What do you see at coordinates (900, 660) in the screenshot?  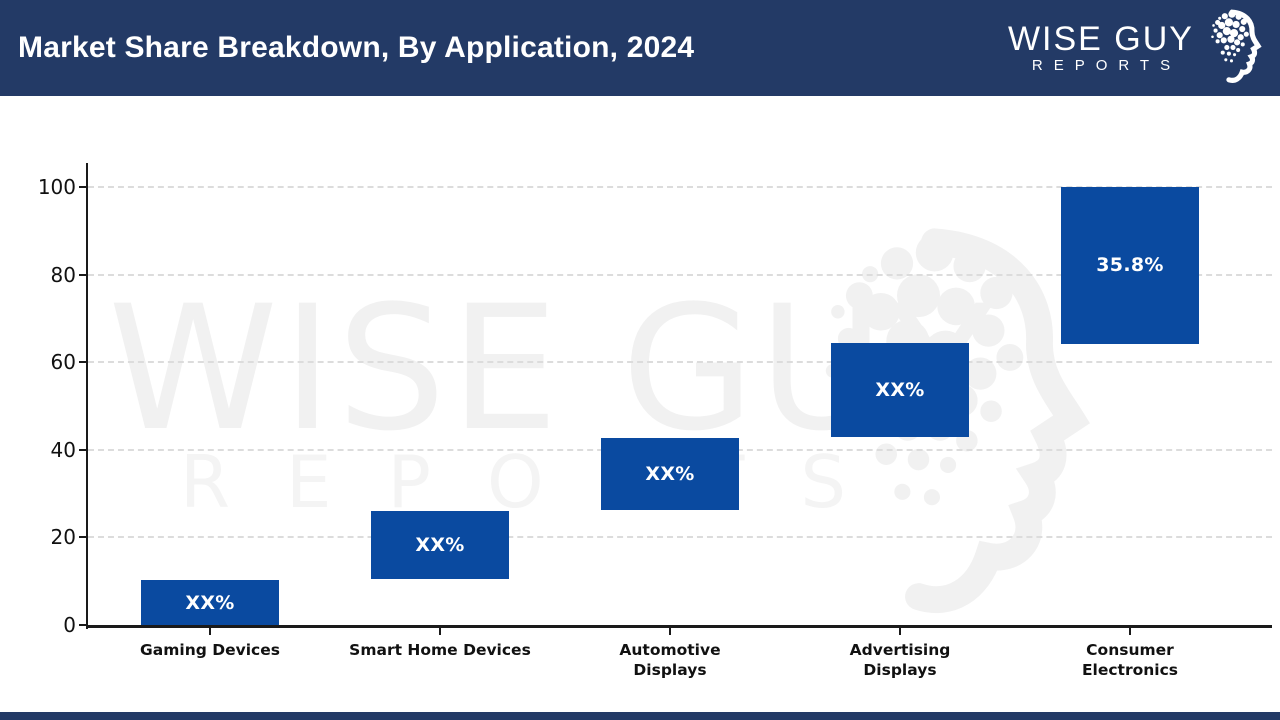 I see `x-axis-label: Advertising Displays` at bounding box center [900, 660].